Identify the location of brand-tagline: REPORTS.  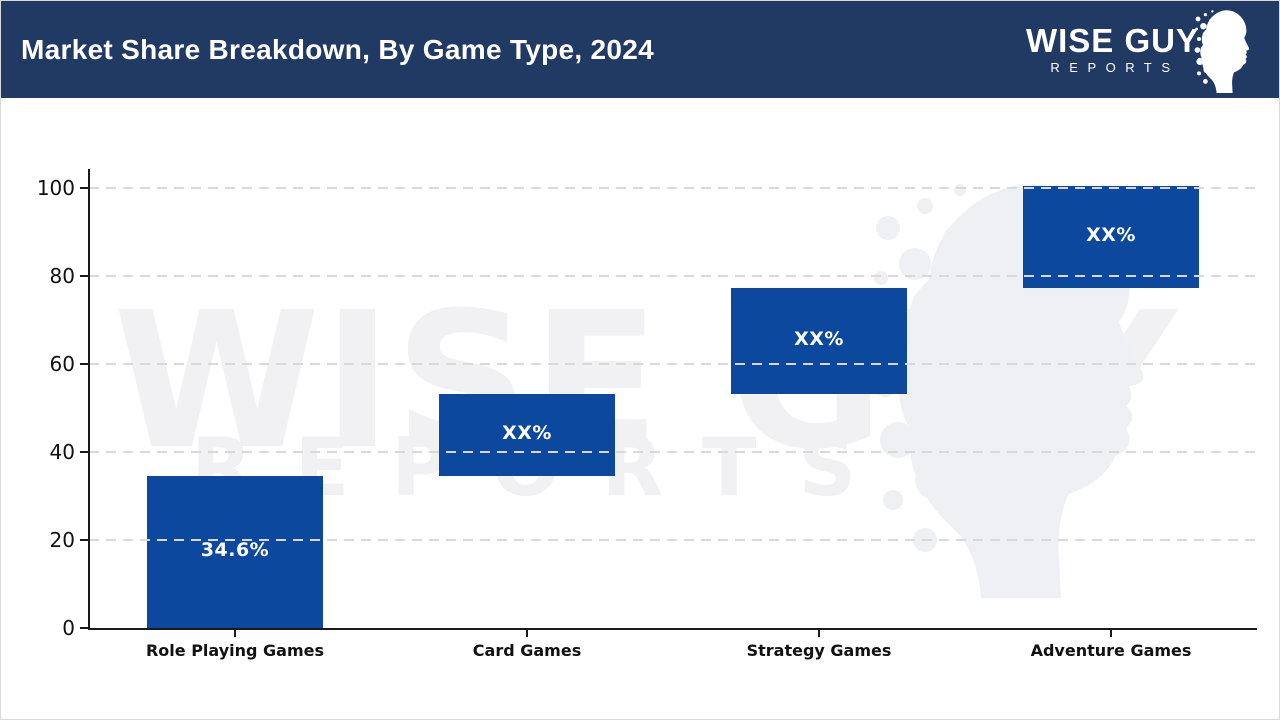
(1115, 67).